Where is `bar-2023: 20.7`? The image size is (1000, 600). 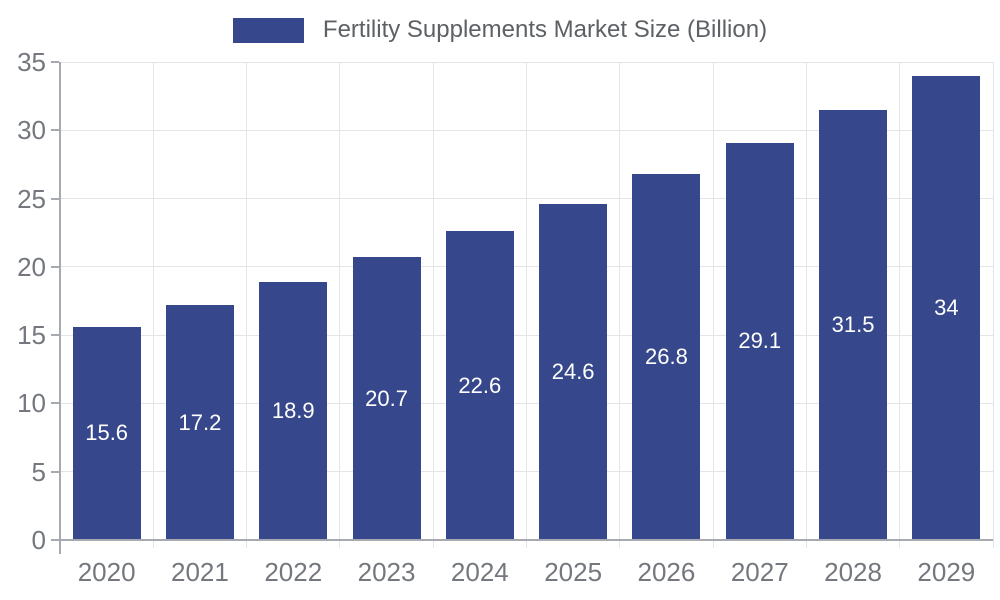 bar-2023: 20.7 is located at coordinates (386, 398).